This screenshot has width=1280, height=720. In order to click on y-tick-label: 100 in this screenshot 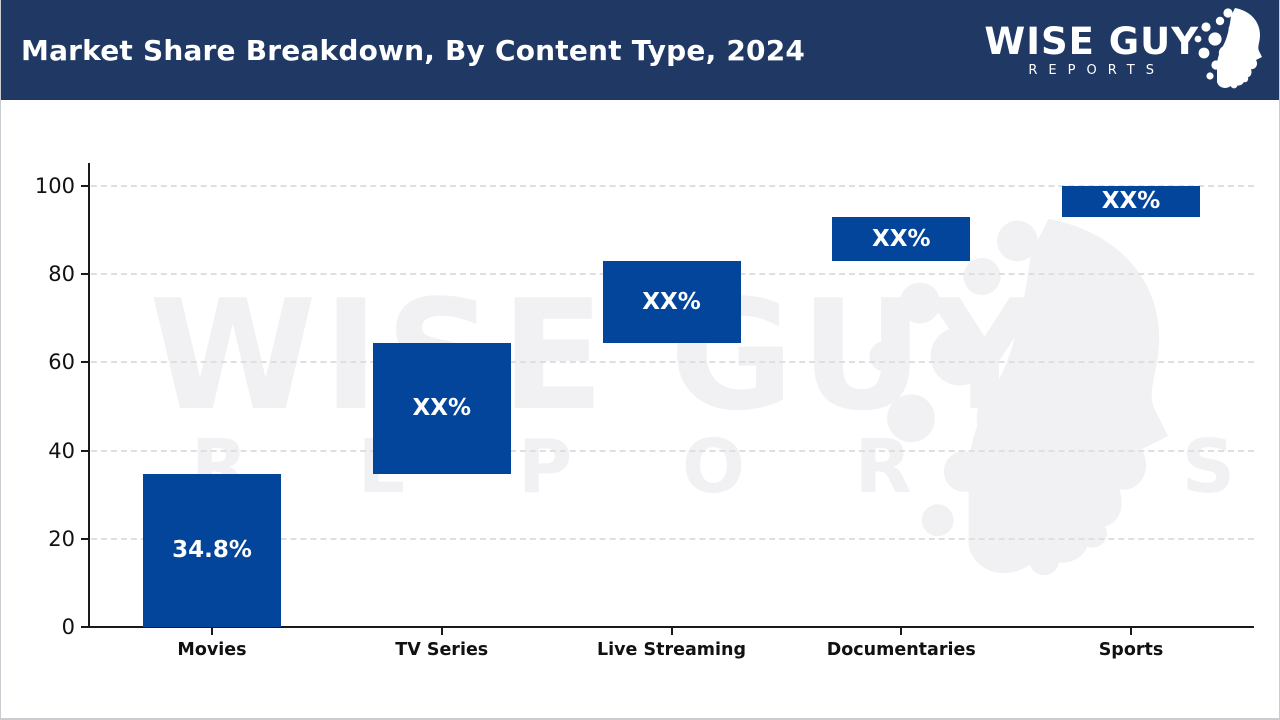, I will do `click(54, 186)`.